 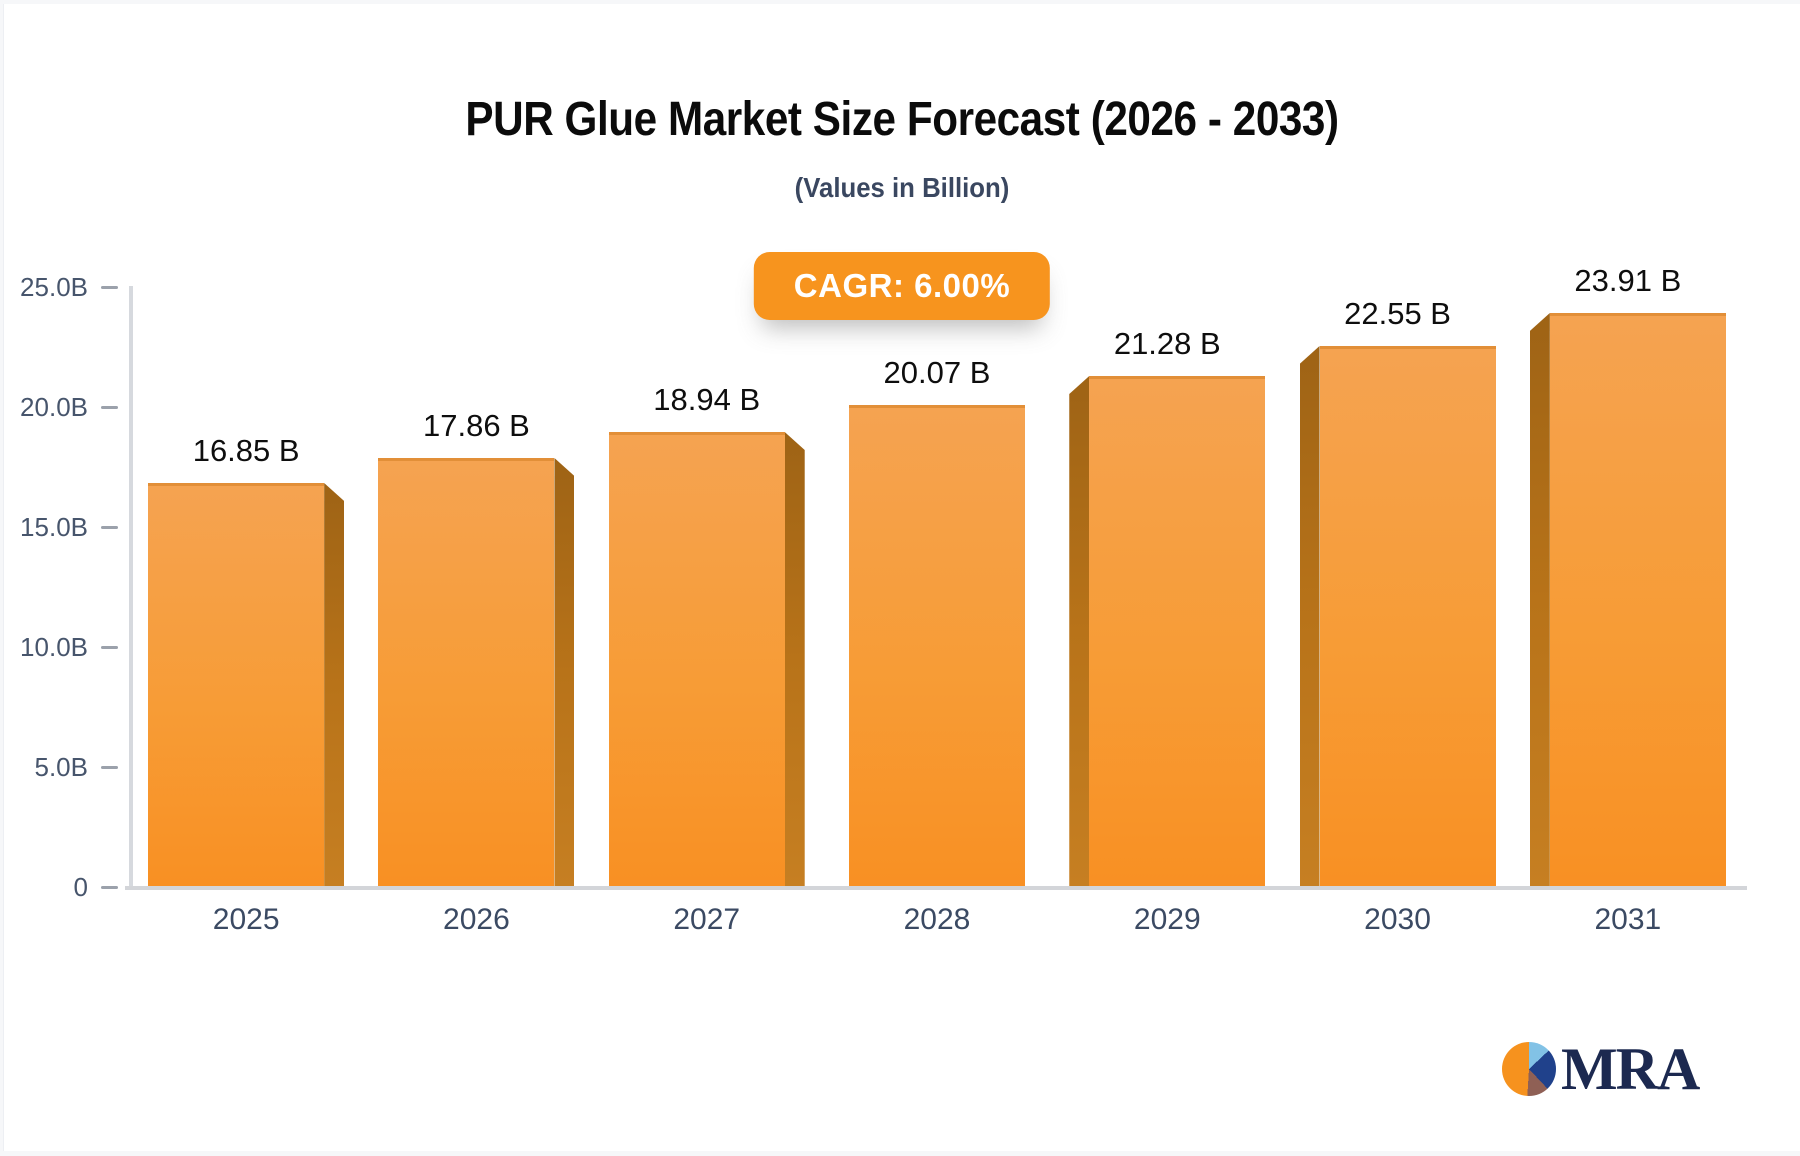 I want to click on bar-group-2031: 23.91 B 2031, so click(x=1628, y=599).